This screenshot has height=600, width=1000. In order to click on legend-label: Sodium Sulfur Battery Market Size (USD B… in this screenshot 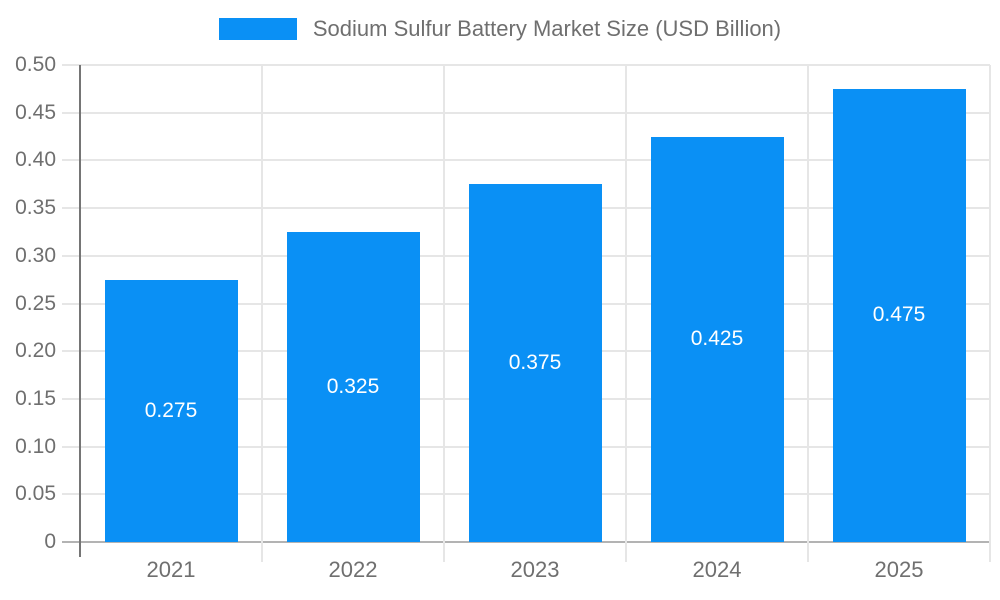, I will do `click(547, 28)`.